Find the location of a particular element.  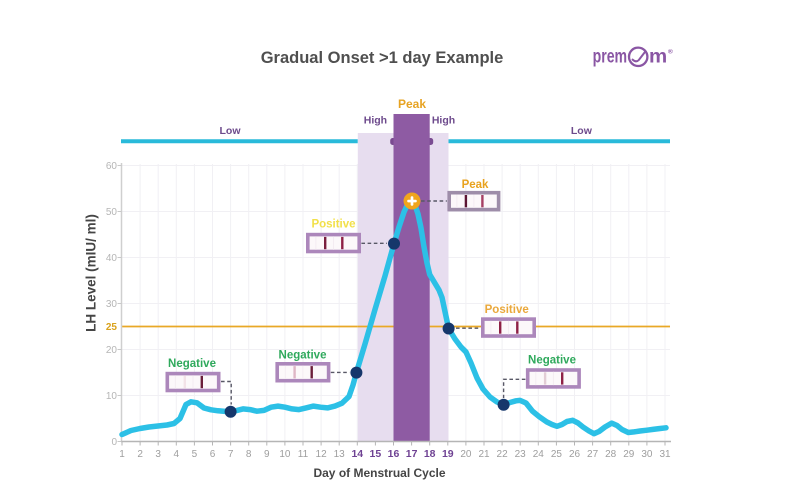

svg-text: 23 is located at coordinates (521, 454).